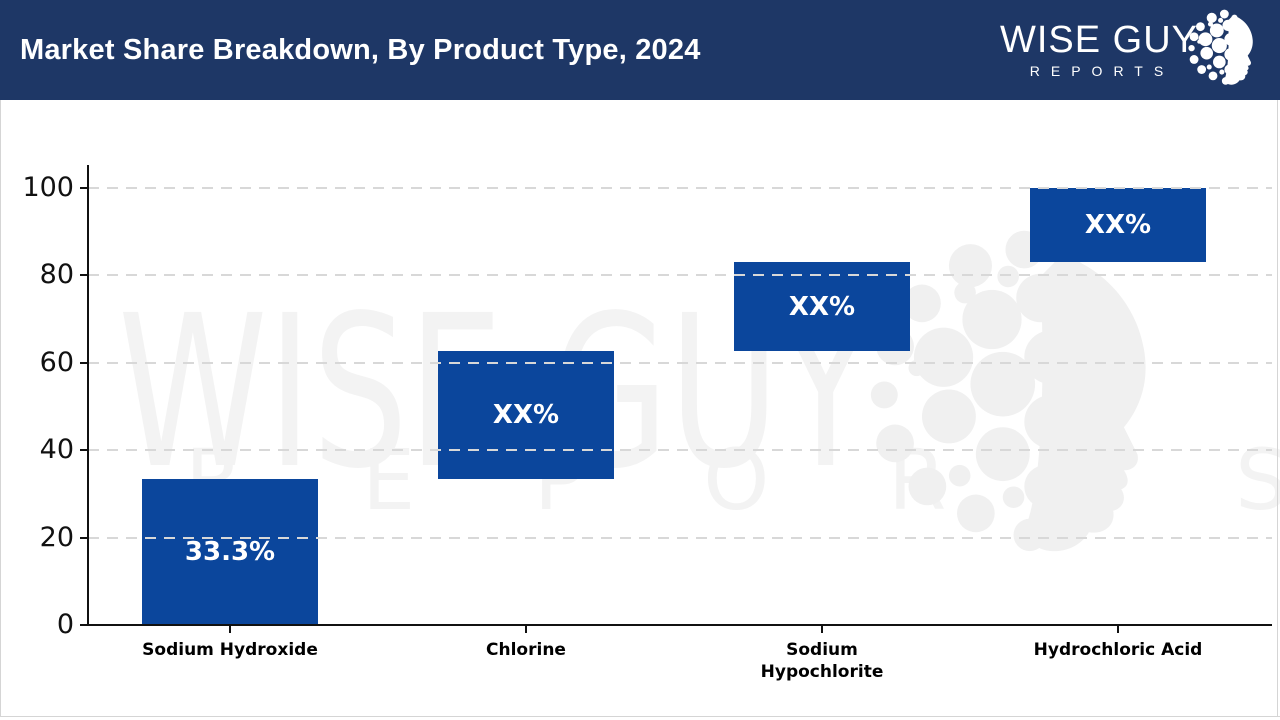 This screenshot has height=720, width=1280. What do you see at coordinates (822, 661) in the screenshot?
I see `category-label-sodium-hypochlorite: Sodium Hypochlorite` at bounding box center [822, 661].